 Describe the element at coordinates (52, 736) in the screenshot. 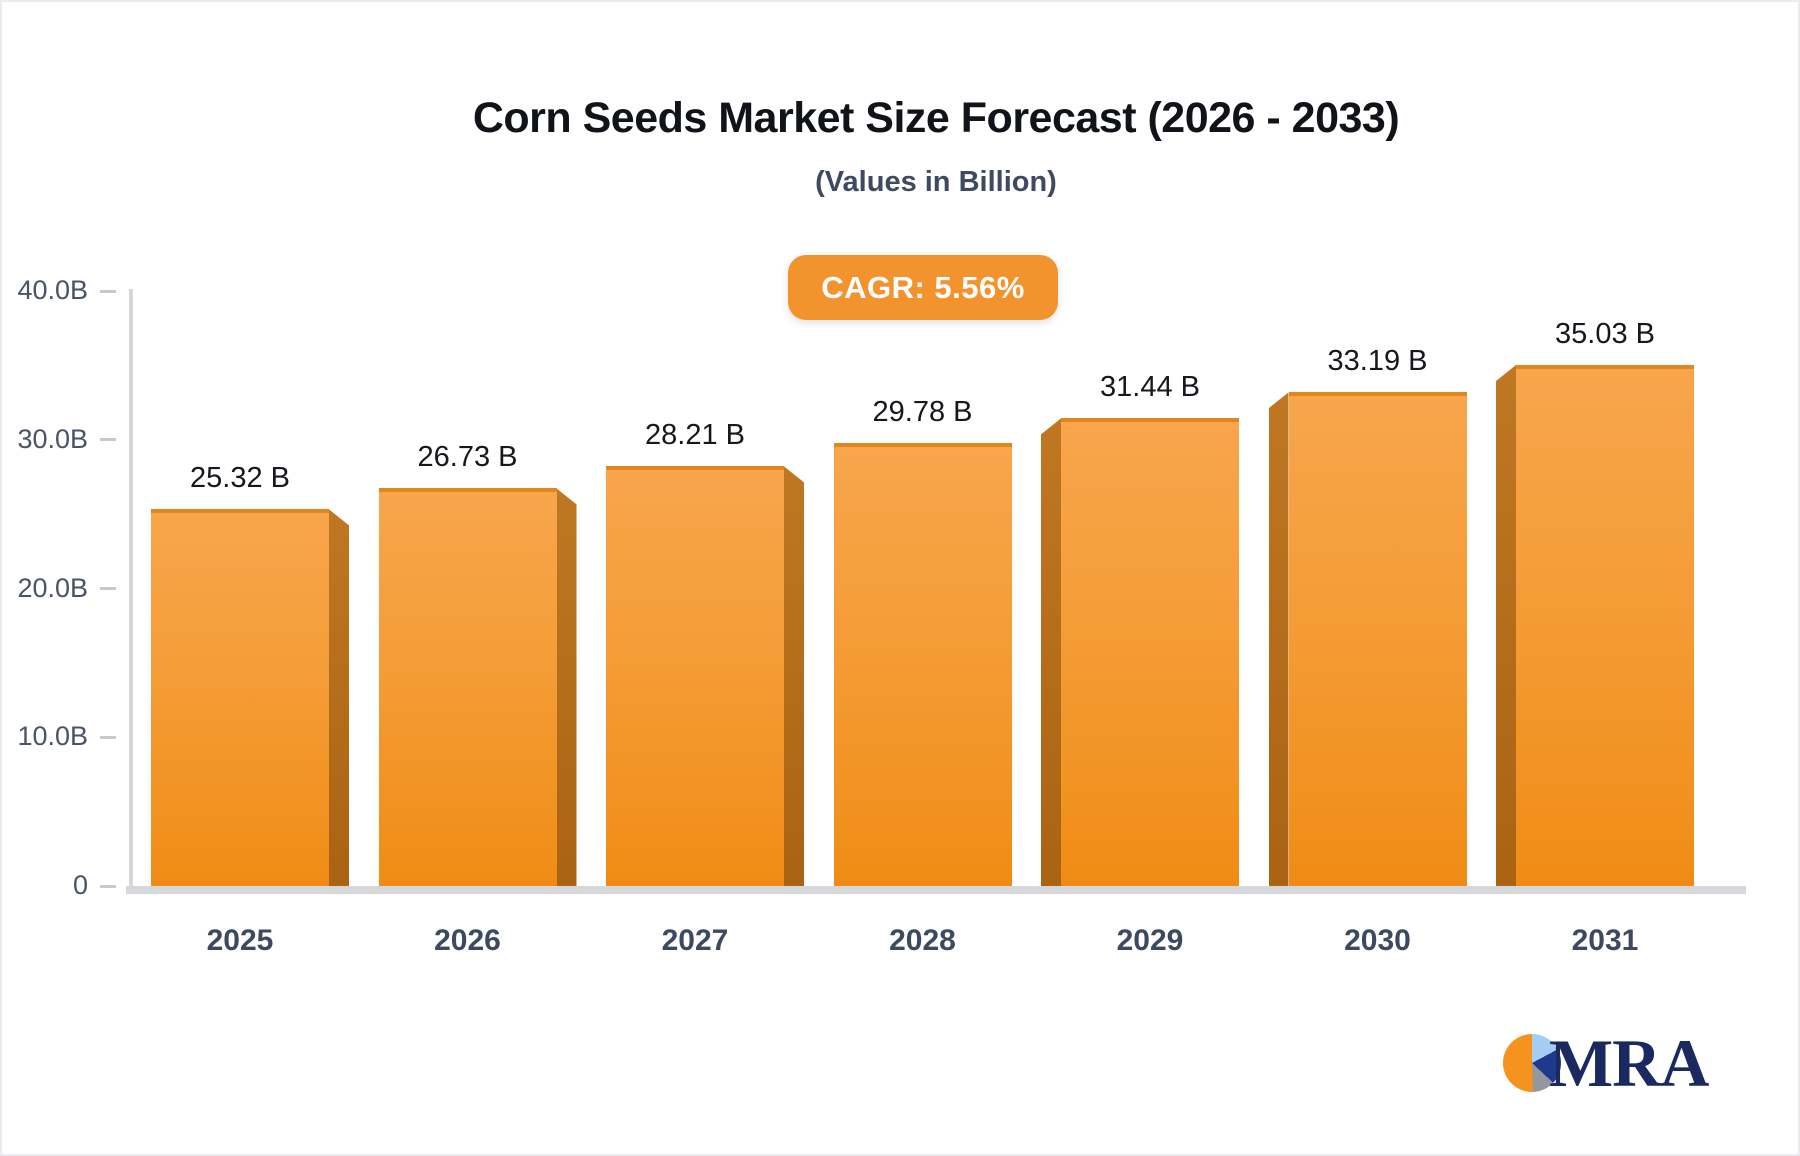

I see `y-axis-tick-label: 10.0B` at that location.